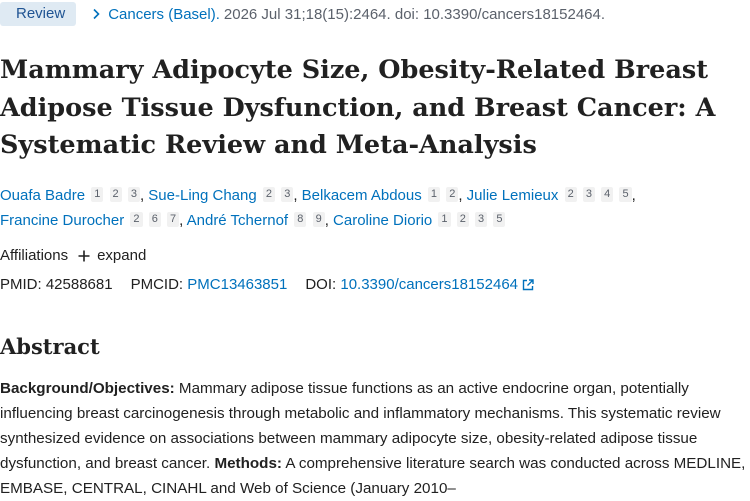 This screenshot has width=750, height=501. I want to click on author-item: Julie Lemieux 2 3 4 5,, so click(551, 195).